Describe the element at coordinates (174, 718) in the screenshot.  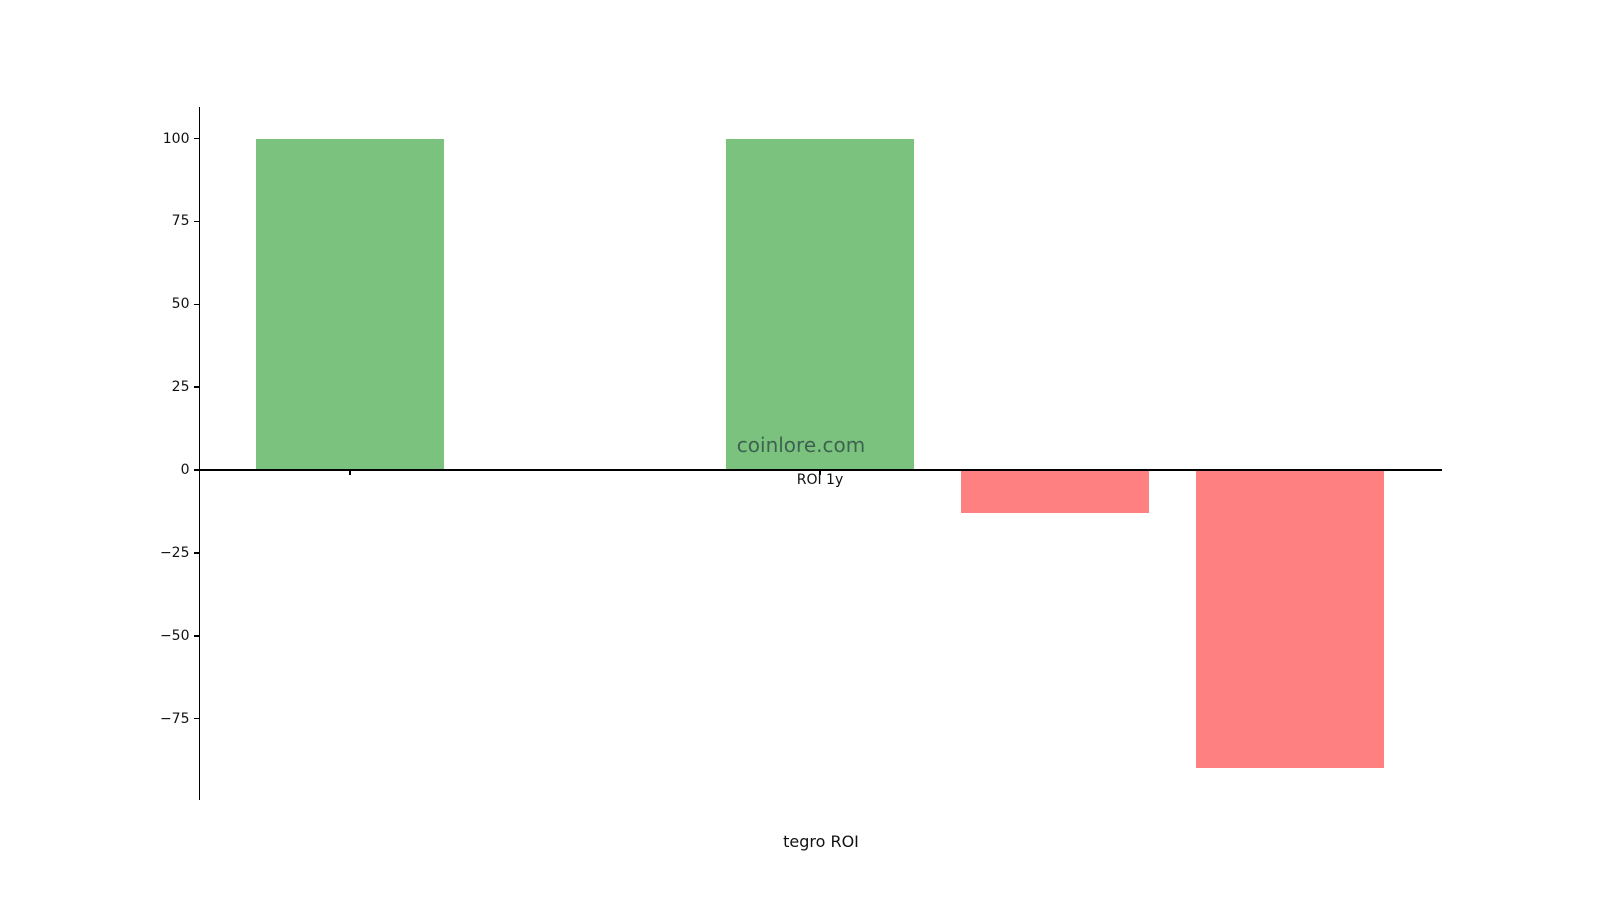
I see `y-tick-label: −75` at that location.